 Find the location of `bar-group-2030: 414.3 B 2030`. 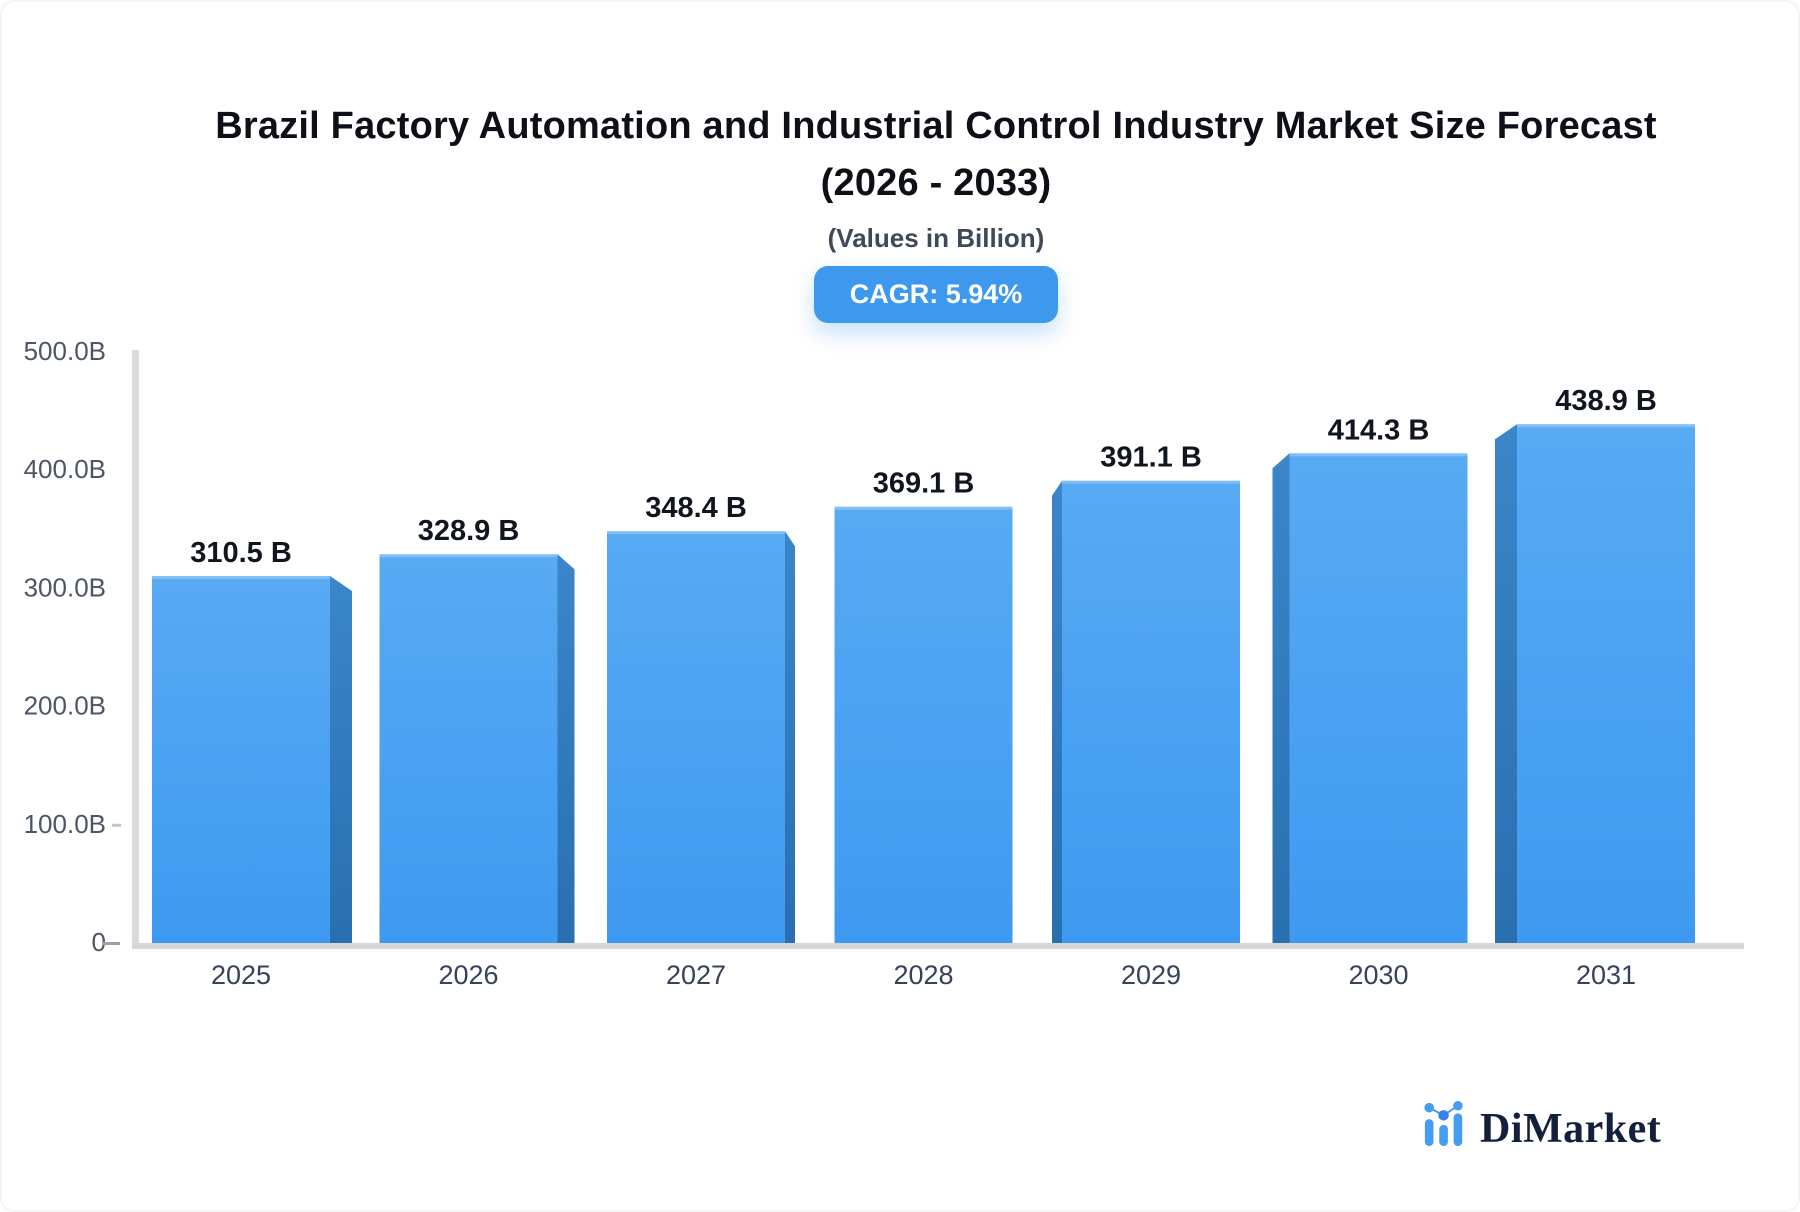

bar-group-2030: 414.3 B 2030 is located at coordinates (1370, 702).